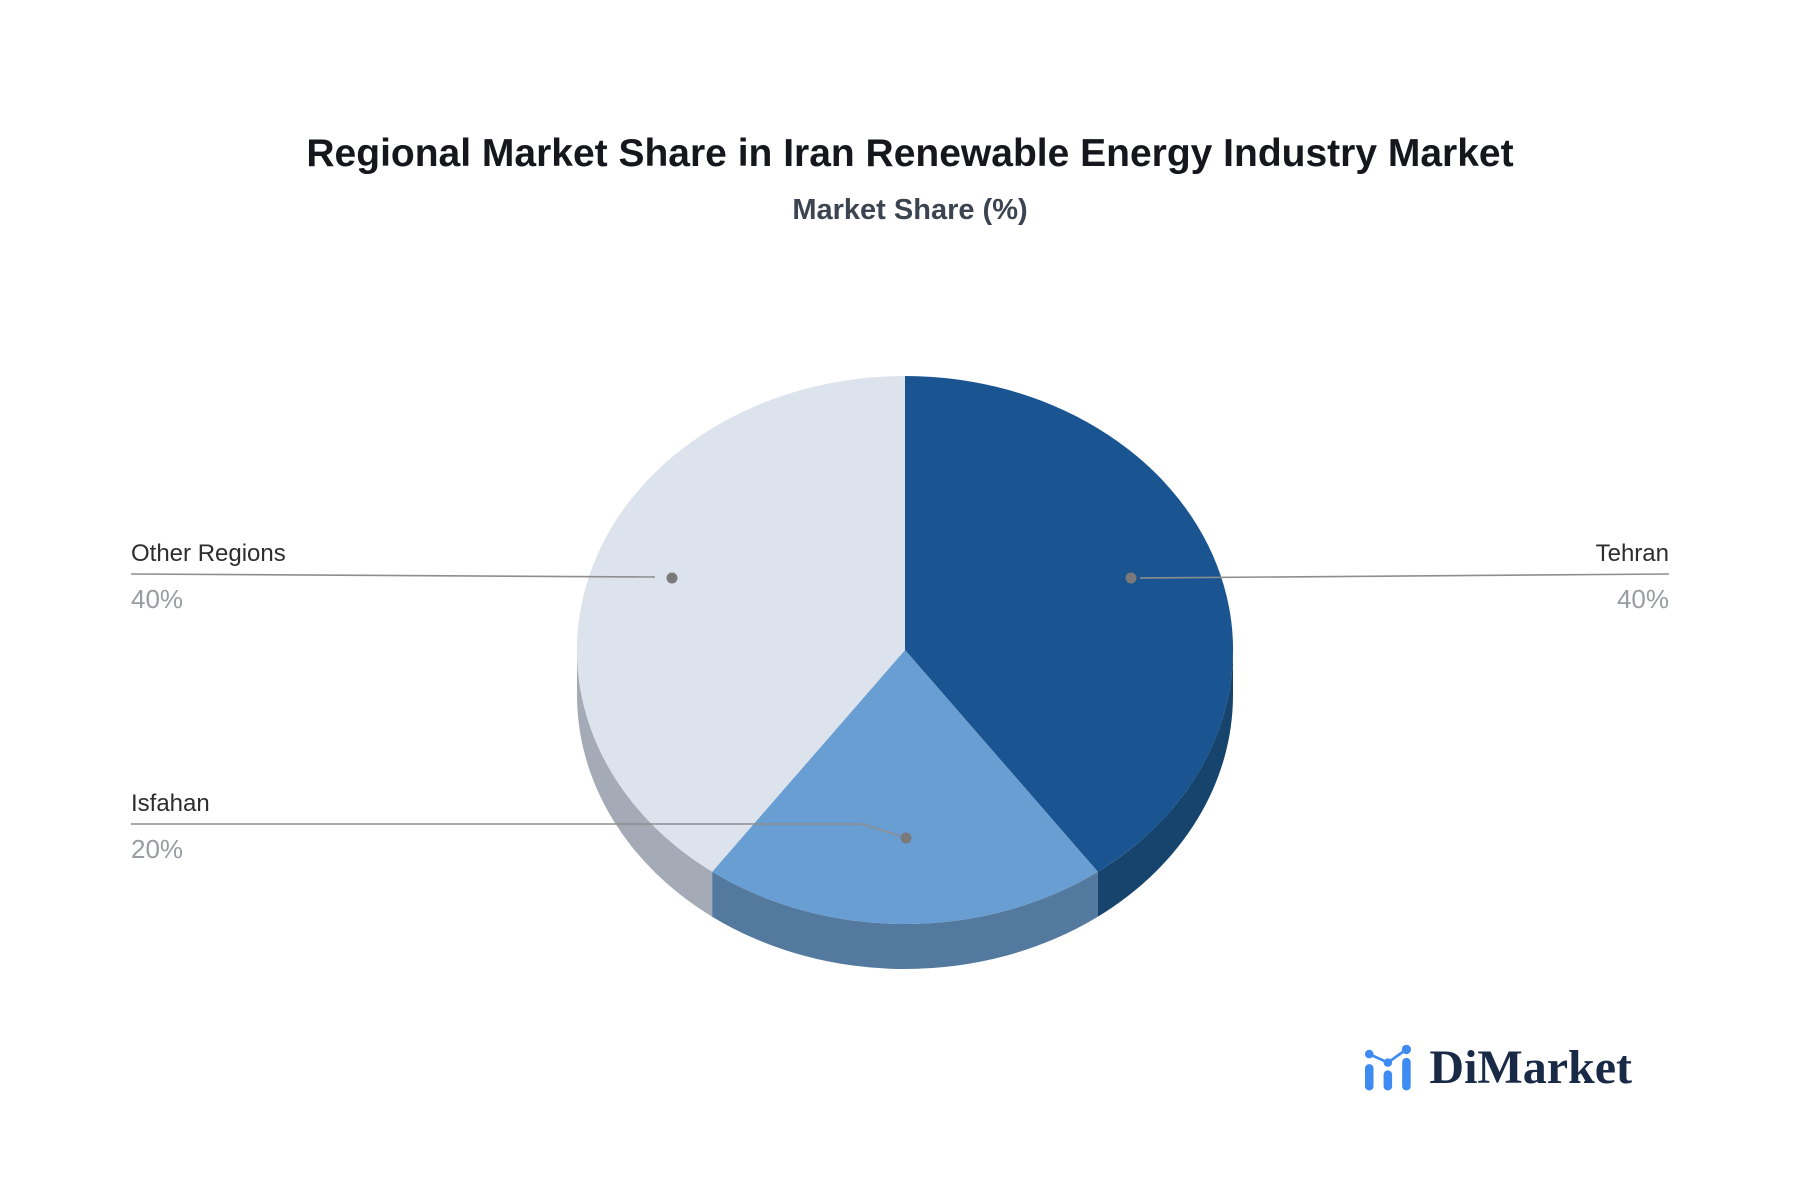 This screenshot has height=1196, width=1800. What do you see at coordinates (1388, 1067) in the screenshot?
I see `bar-chart-logo-icon` at bounding box center [1388, 1067].